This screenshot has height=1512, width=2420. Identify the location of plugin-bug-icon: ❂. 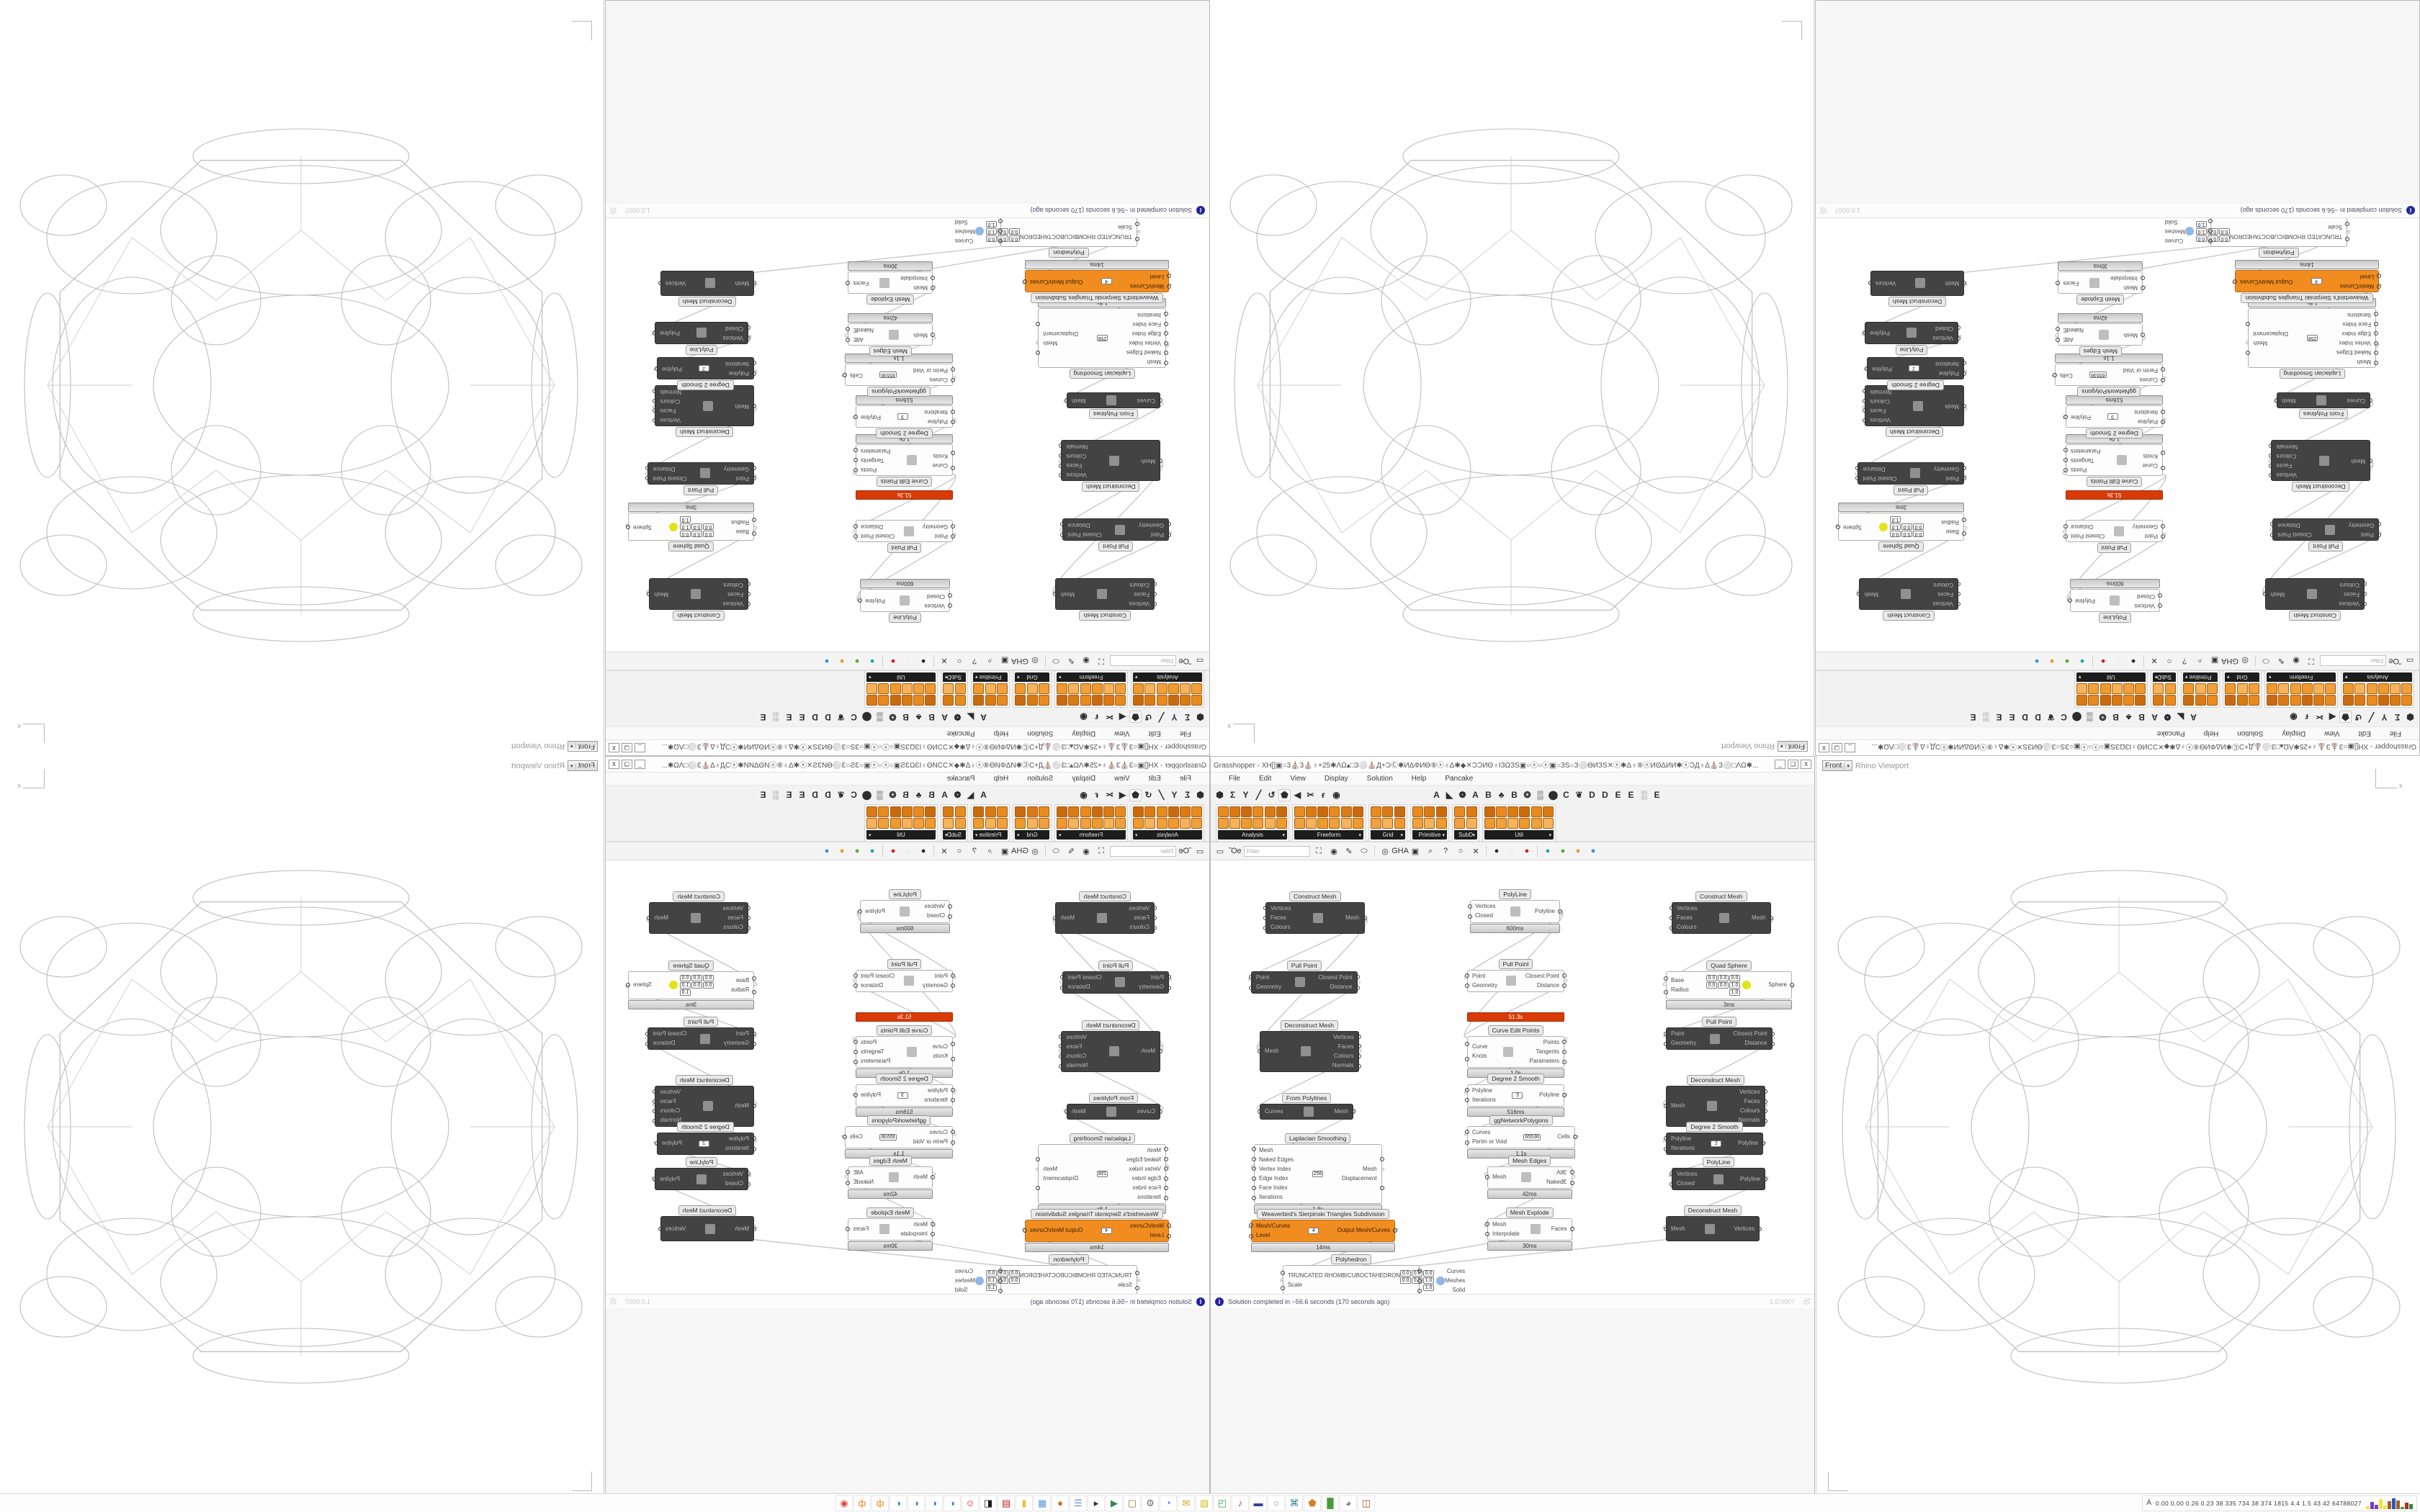
(1527, 795).